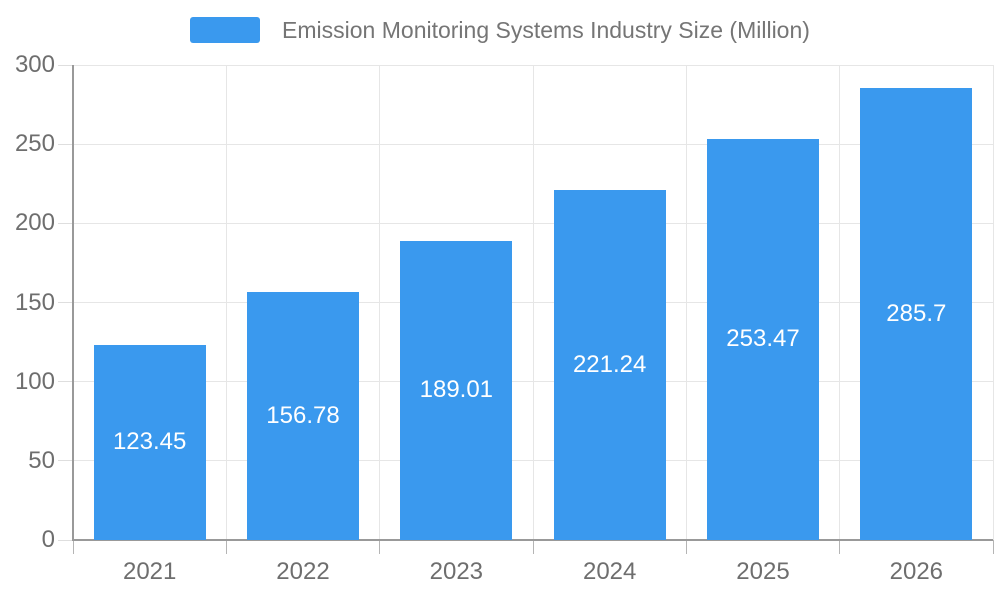 This screenshot has width=1000, height=600. What do you see at coordinates (609, 571) in the screenshot?
I see `x-tick-label: 2024` at bounding box center [609, 571].